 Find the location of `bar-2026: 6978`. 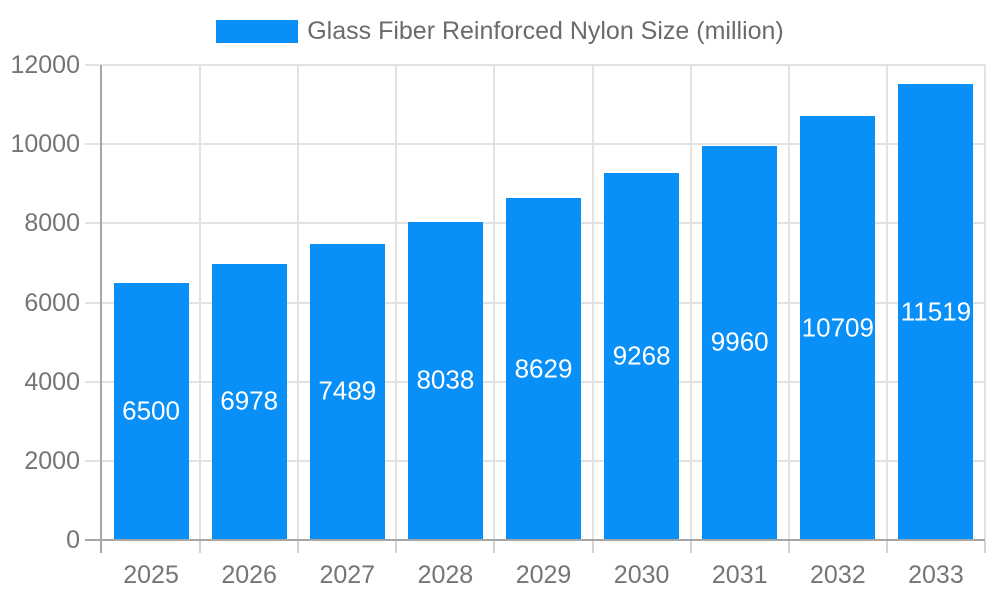

bar-2026: 6978 is located at coordinates (249, 401).